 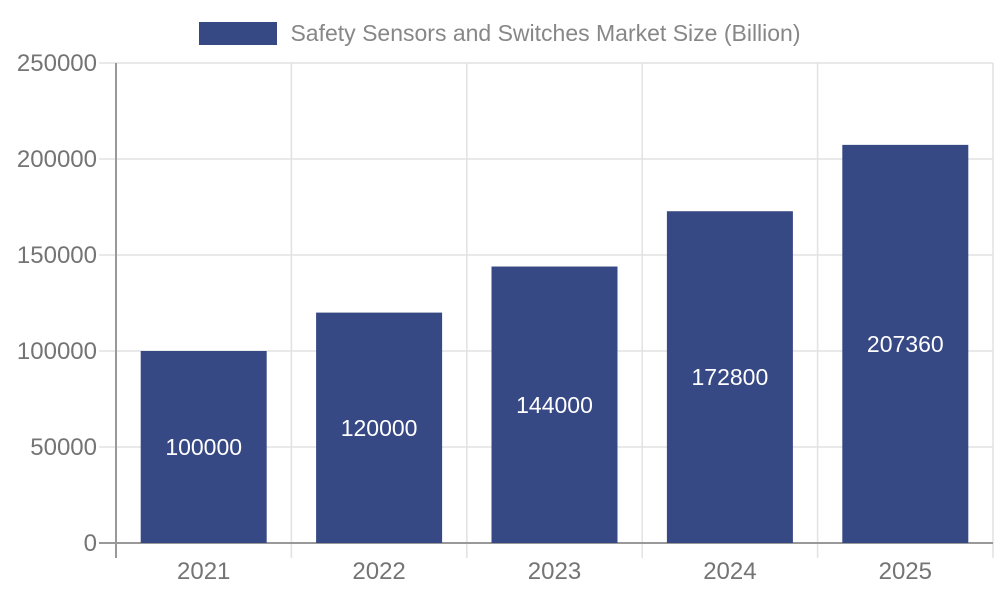 What do you see at coordinates (57, 255) in the screenshot?
I see `y-tick-label: 150000` at bounding box center [57, 255].